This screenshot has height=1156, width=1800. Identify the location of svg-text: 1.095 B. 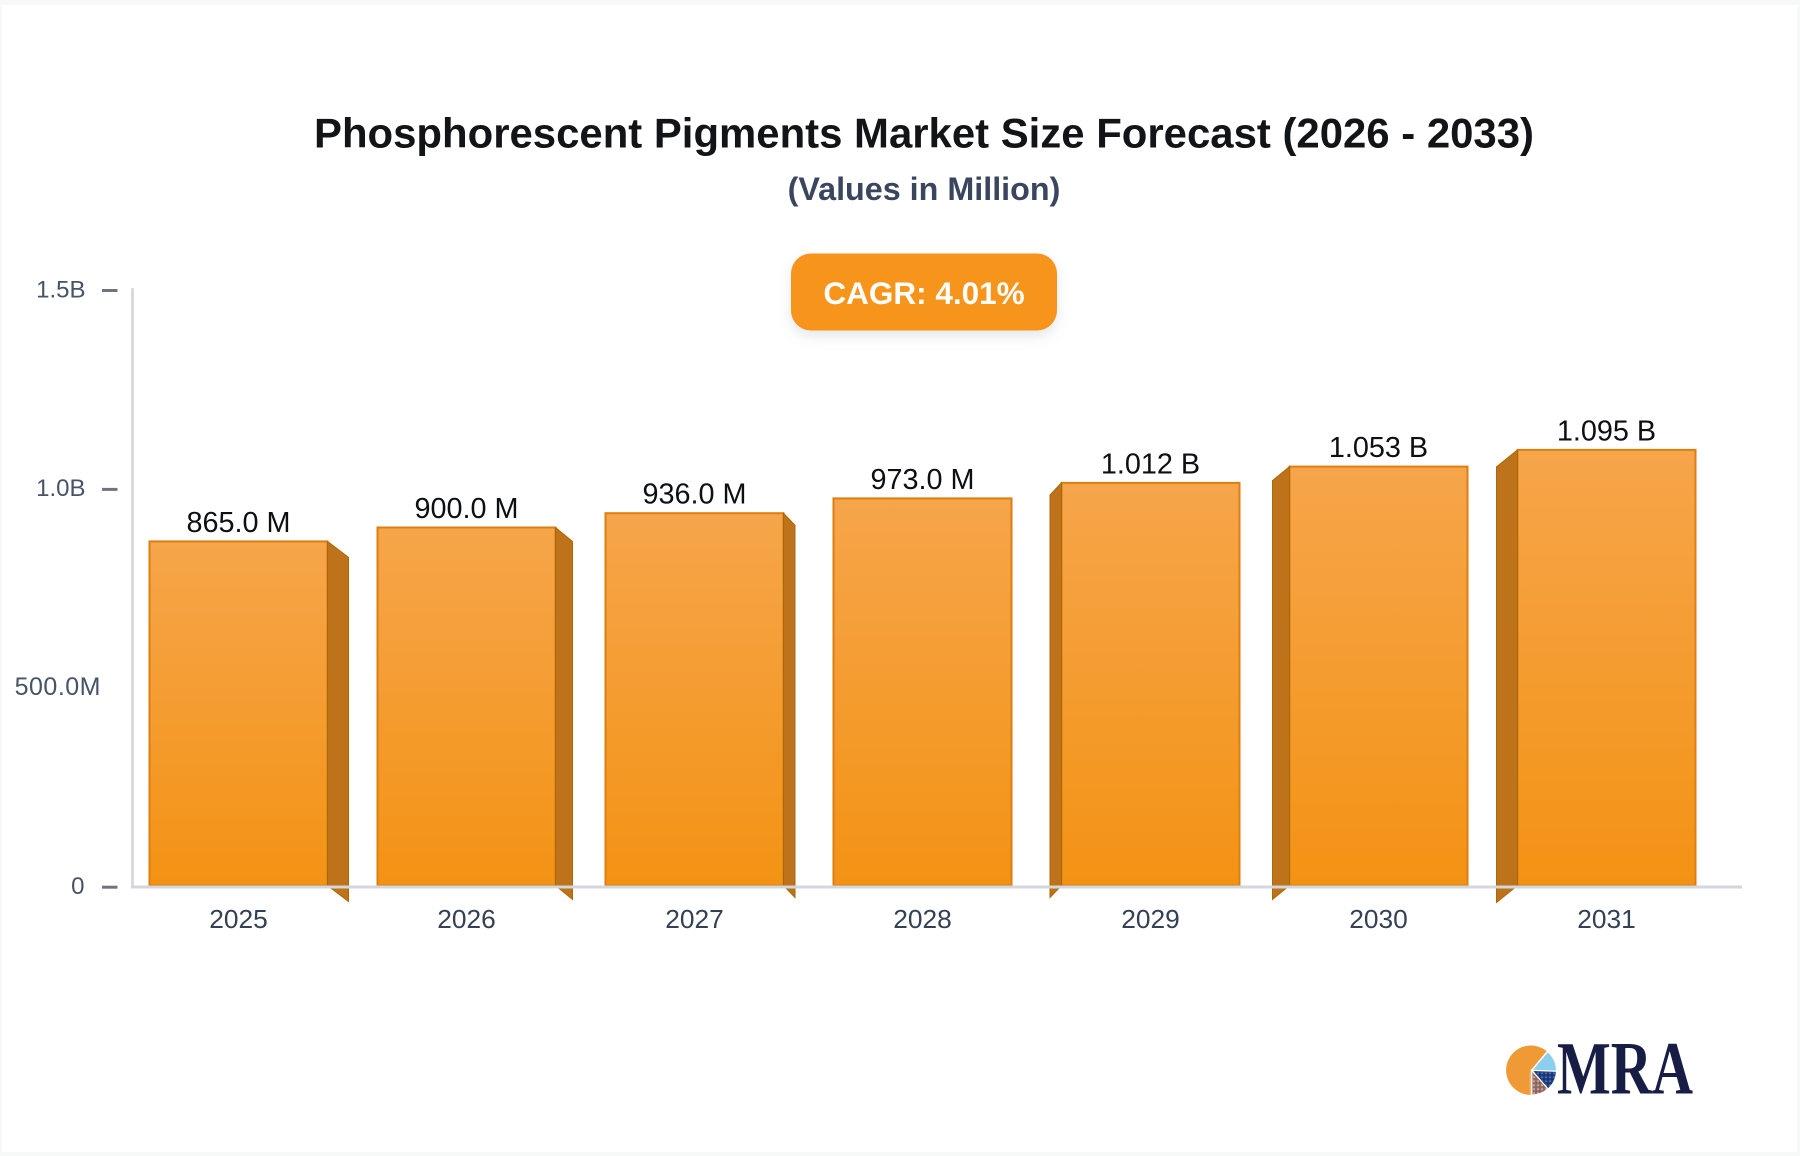
(1606, 431).